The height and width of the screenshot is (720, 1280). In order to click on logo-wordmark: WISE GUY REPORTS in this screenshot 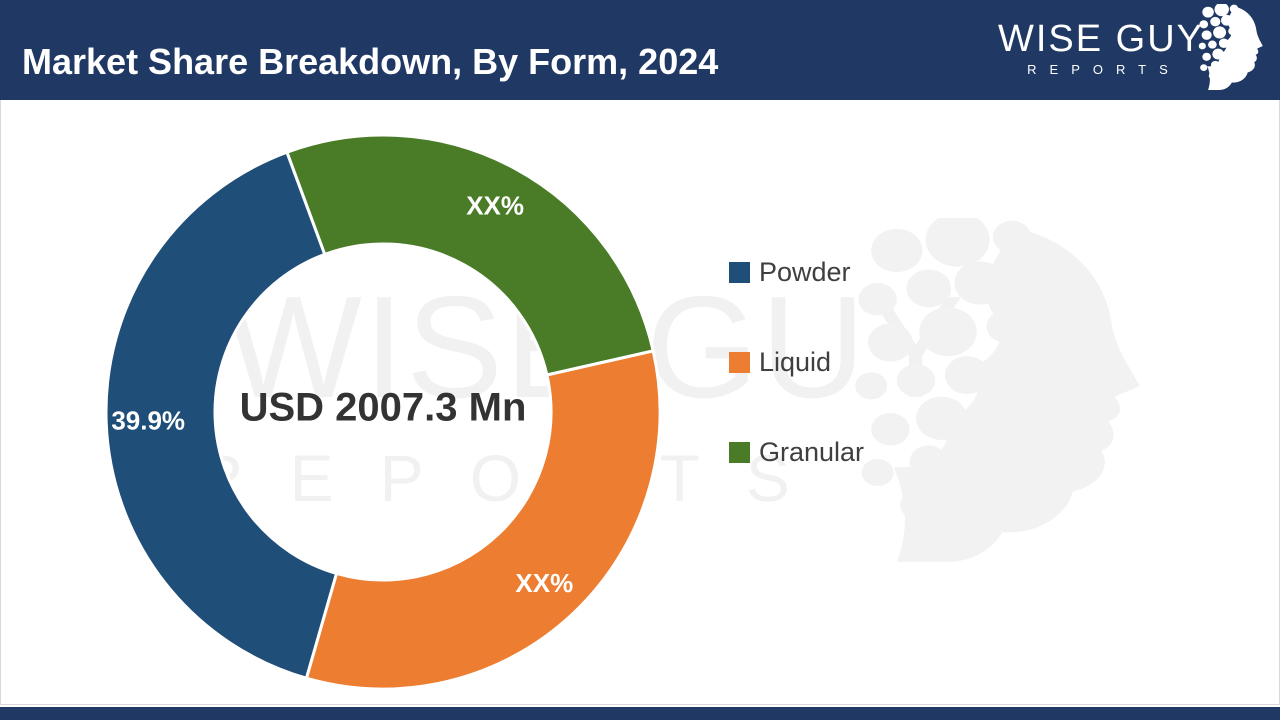, I will do `click(1100, 47)`.